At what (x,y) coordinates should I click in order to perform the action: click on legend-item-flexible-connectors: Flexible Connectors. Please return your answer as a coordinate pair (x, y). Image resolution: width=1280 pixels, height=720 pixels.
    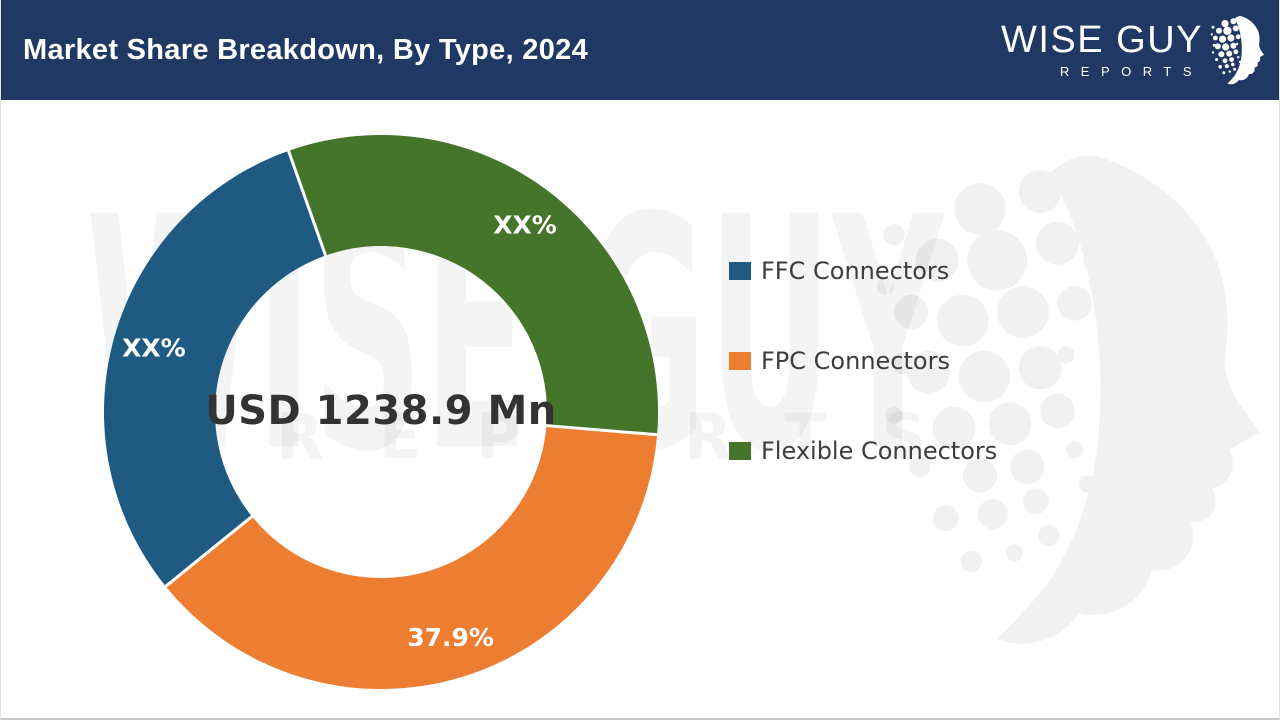
    Looking at the image, I should click on (863, 451).